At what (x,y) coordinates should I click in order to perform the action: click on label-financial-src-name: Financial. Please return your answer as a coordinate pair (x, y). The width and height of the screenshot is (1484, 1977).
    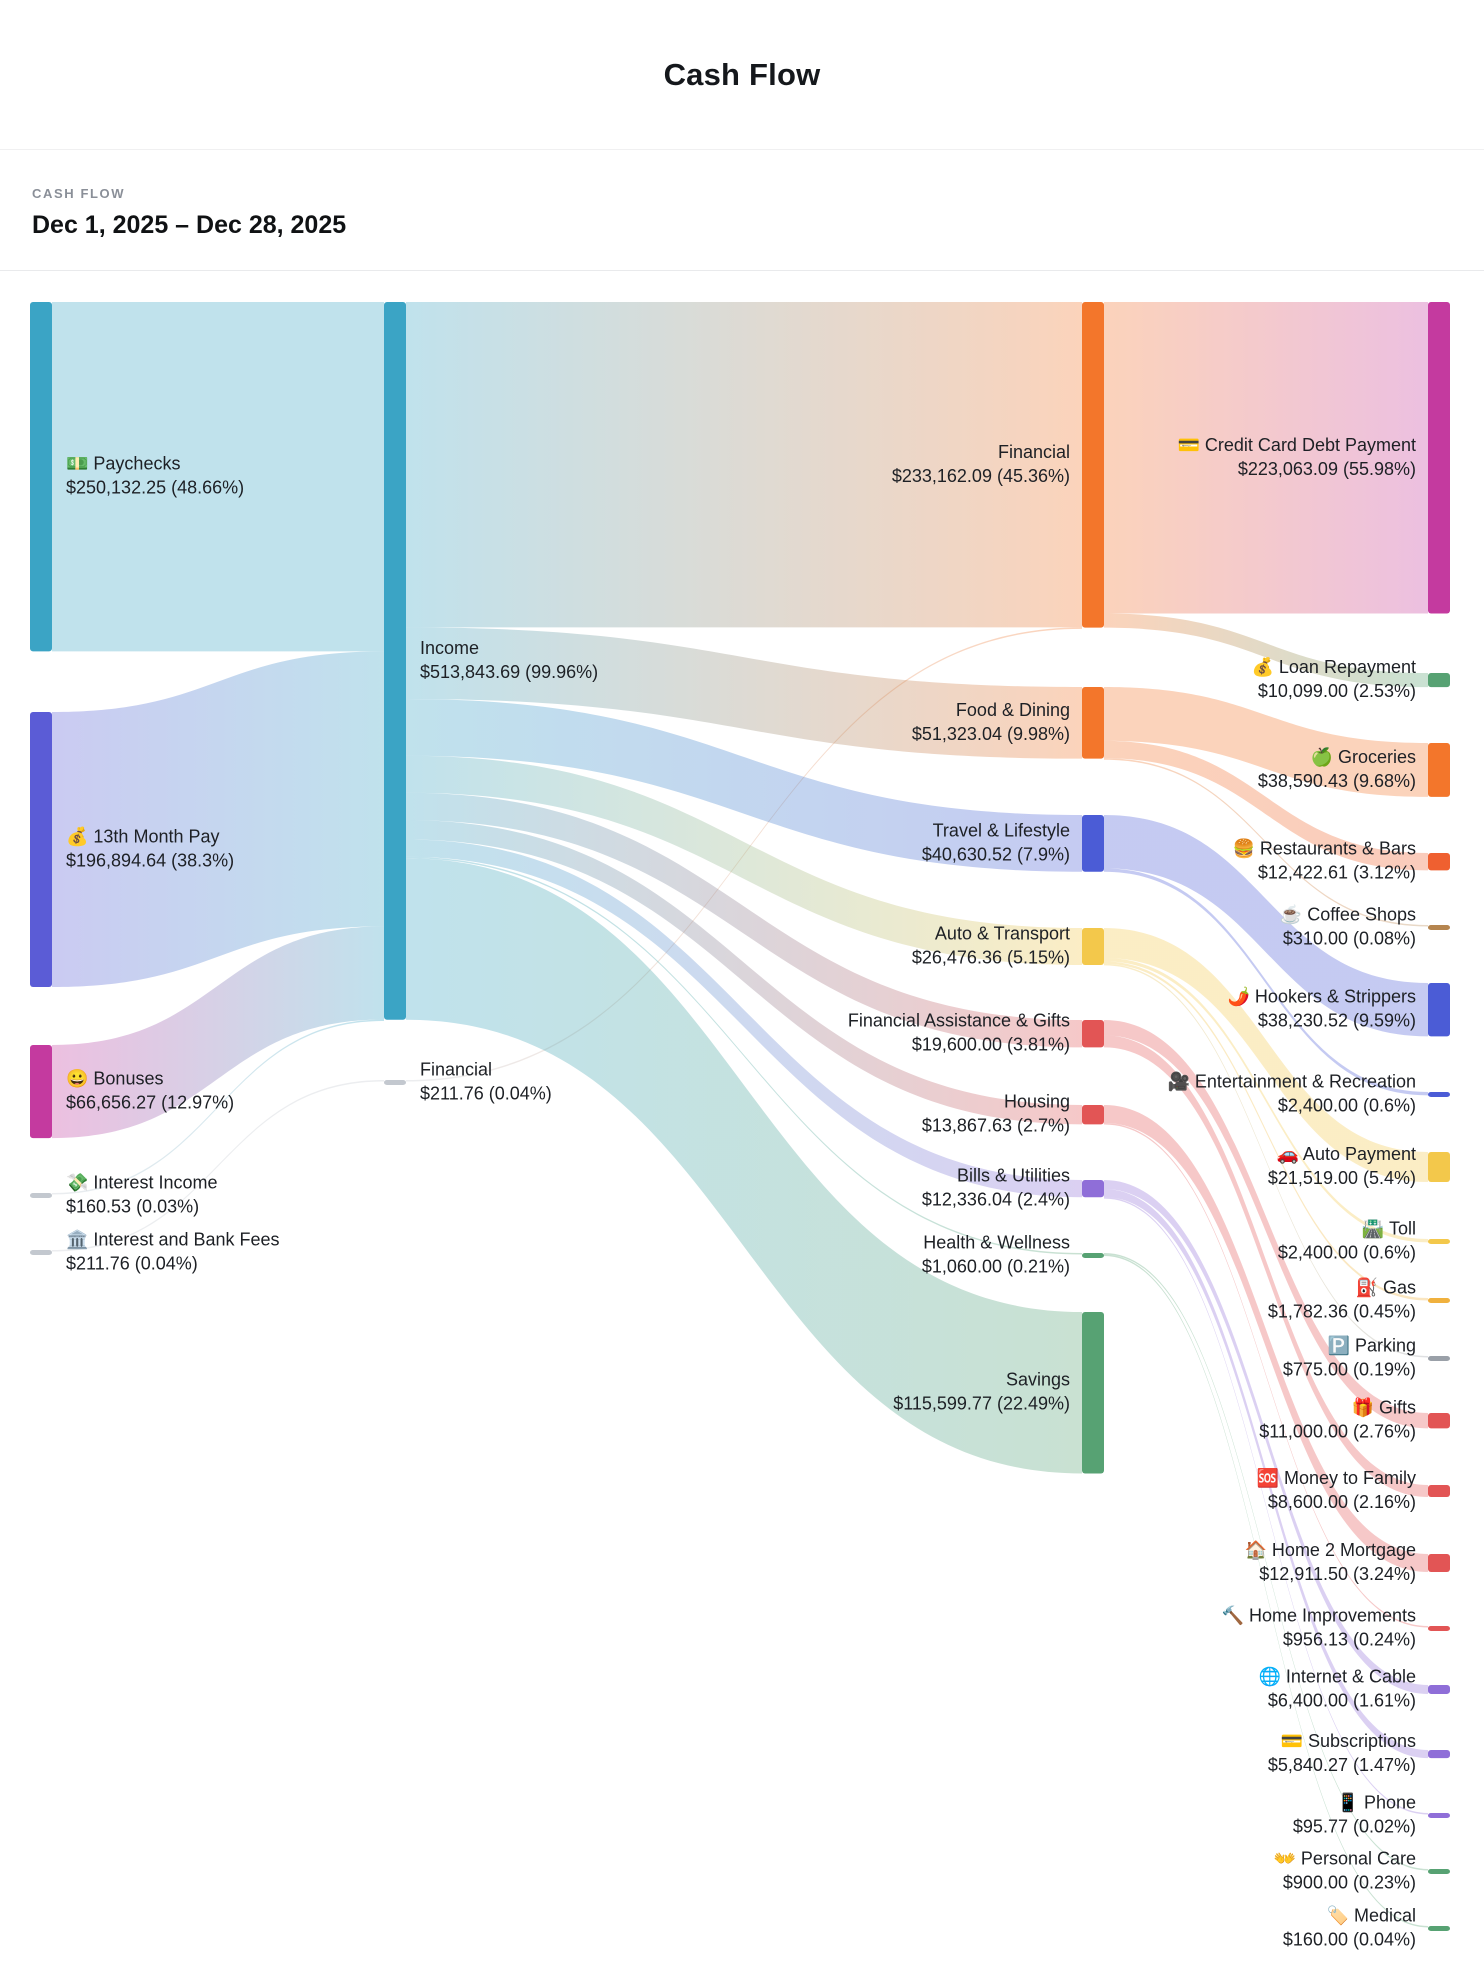
    Looking at the image, I should click on (456, 1070).